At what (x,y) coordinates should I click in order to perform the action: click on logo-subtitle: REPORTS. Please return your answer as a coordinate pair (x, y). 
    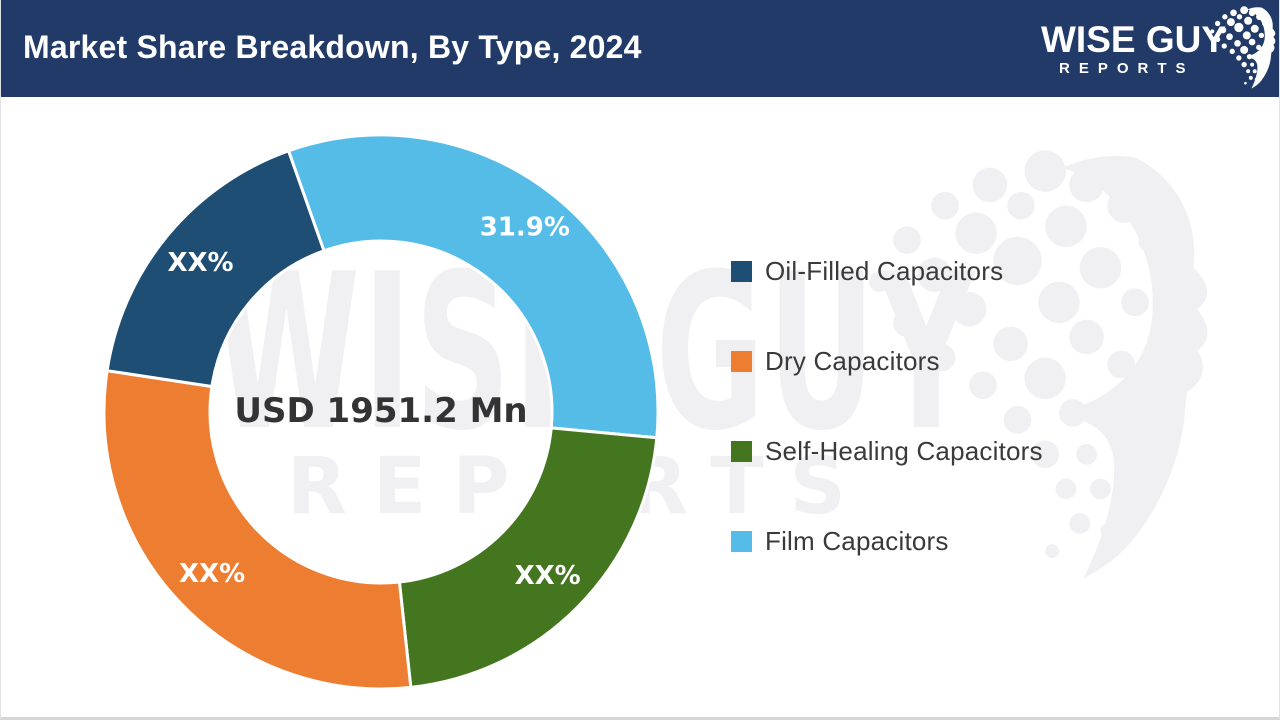
    Looking at the image, I should click on (1127, 68).